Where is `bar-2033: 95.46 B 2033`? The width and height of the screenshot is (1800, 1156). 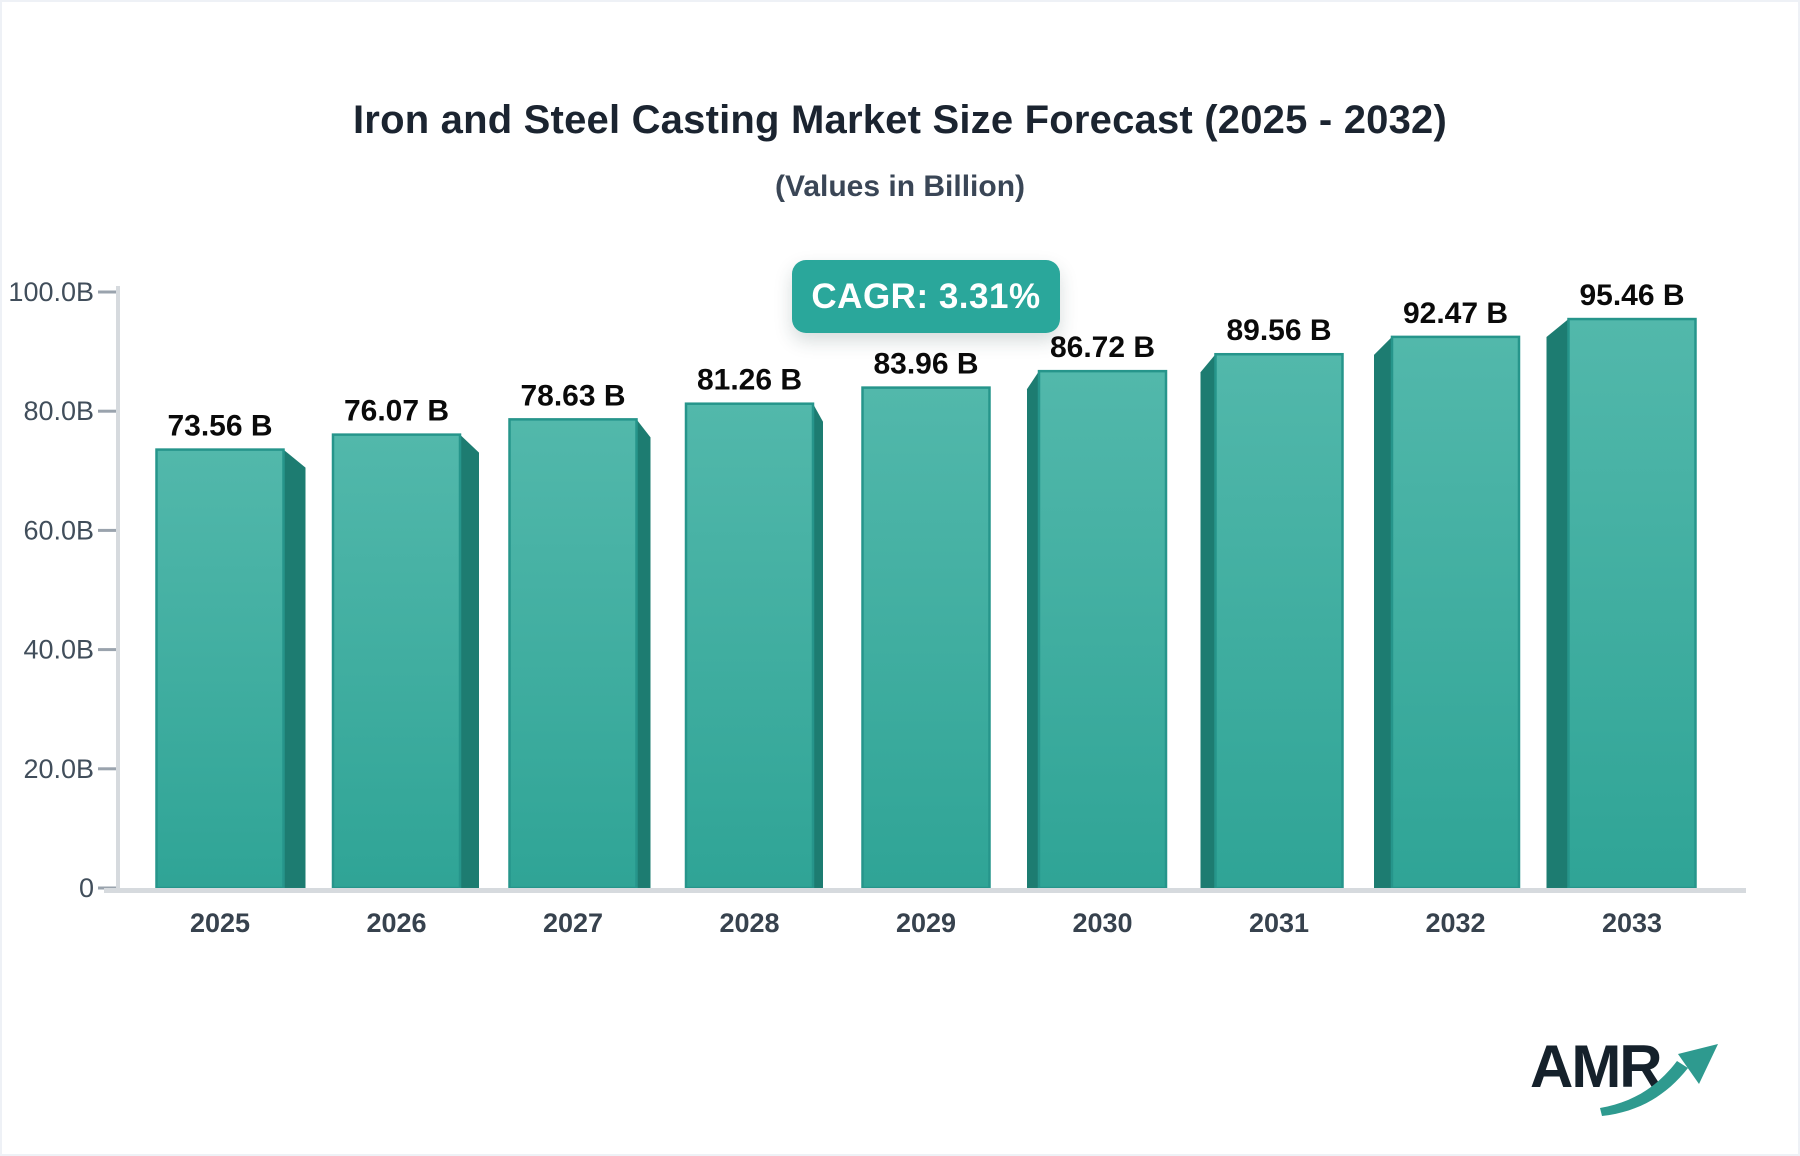
bar-2033: 95.46 B 2033 is located at coordinates (1621, 608).